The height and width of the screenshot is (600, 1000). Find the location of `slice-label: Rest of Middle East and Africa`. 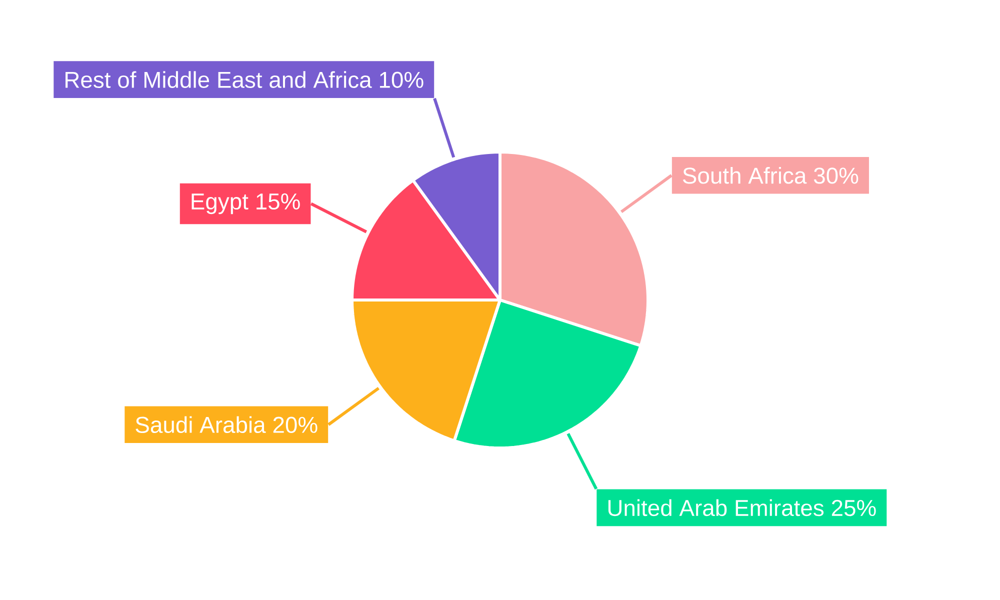

slice-label: Rest of Middle East and Africa is located at coordinates (219, 79).